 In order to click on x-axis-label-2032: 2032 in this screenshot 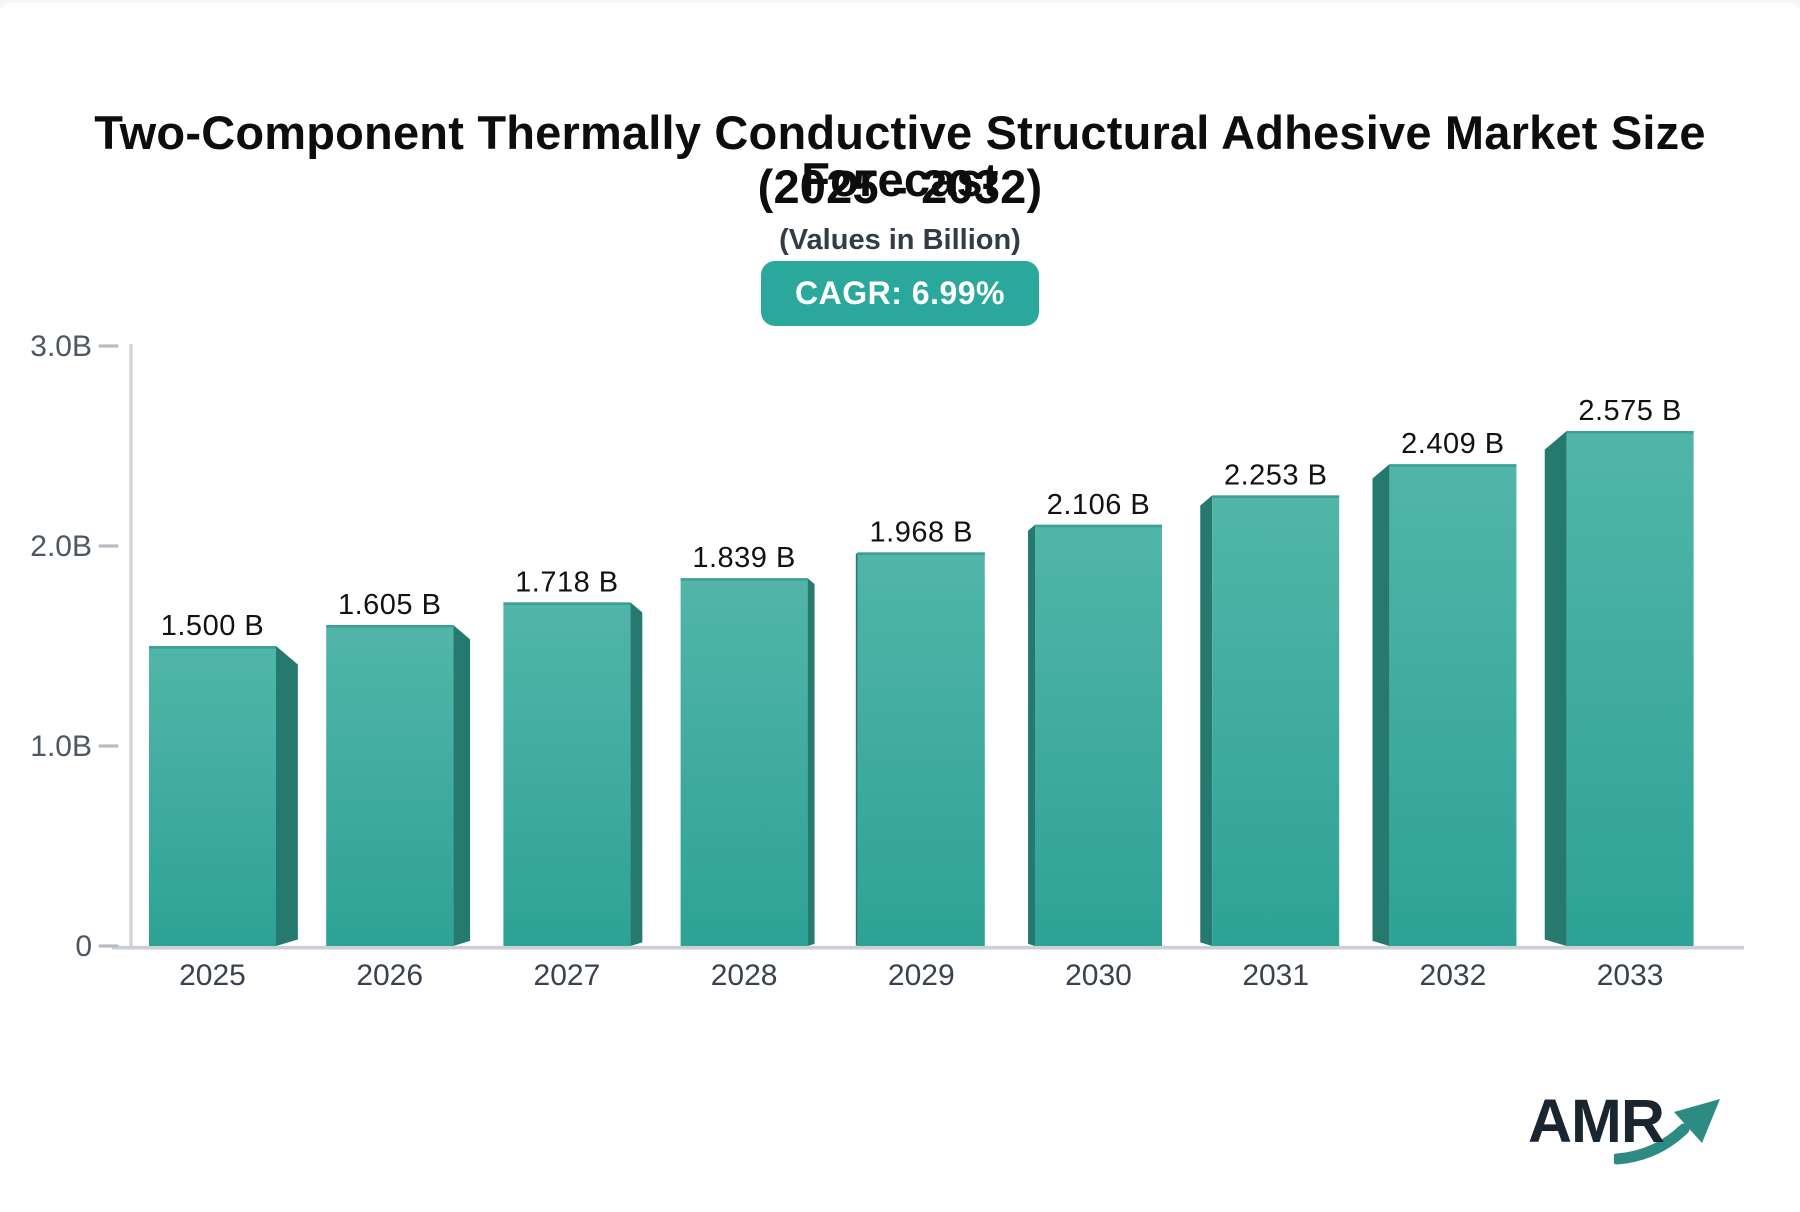, I will do `click(1453, 975)`.